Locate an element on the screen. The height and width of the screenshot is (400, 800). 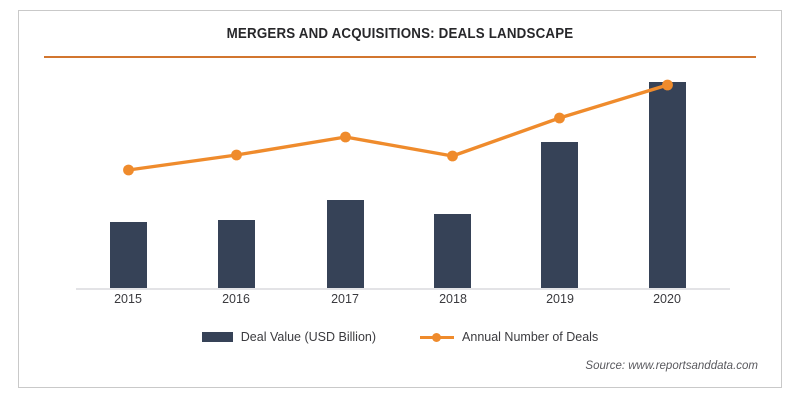
x-tick-label-2017: 2017 is located at coordinates (345, 299).